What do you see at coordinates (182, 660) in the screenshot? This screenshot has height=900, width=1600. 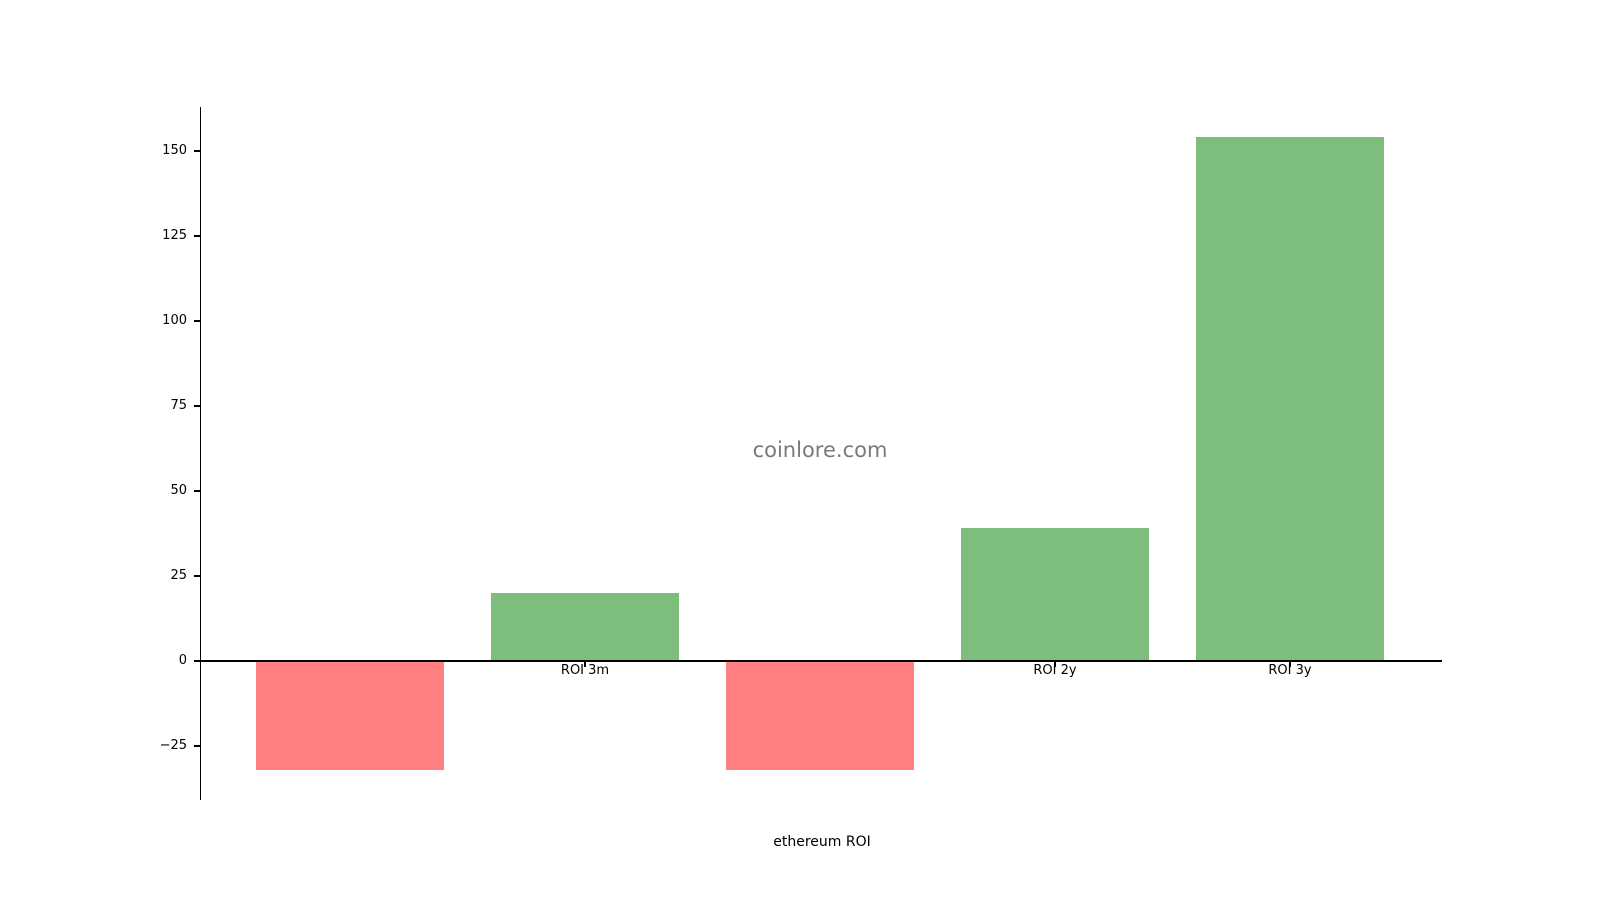 I see `y-tick-label: 0` at bounding box center [182, 660].